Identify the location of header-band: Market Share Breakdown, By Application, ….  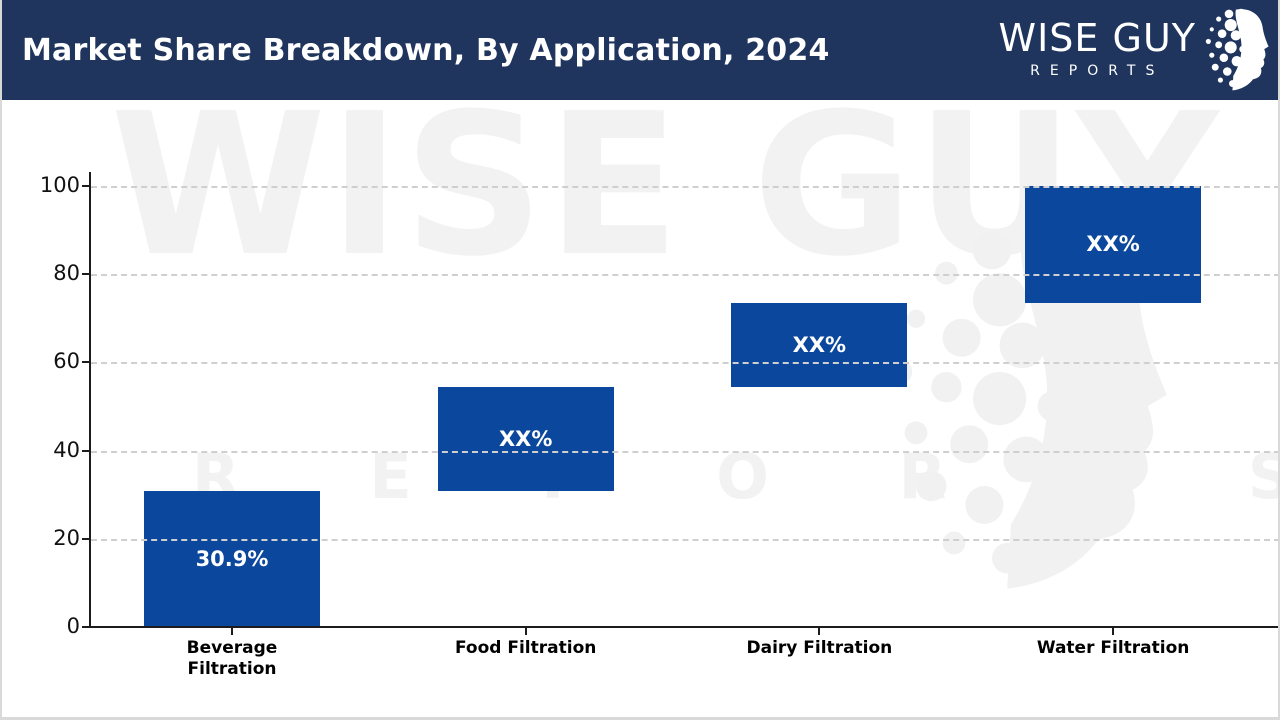
(640, 50).